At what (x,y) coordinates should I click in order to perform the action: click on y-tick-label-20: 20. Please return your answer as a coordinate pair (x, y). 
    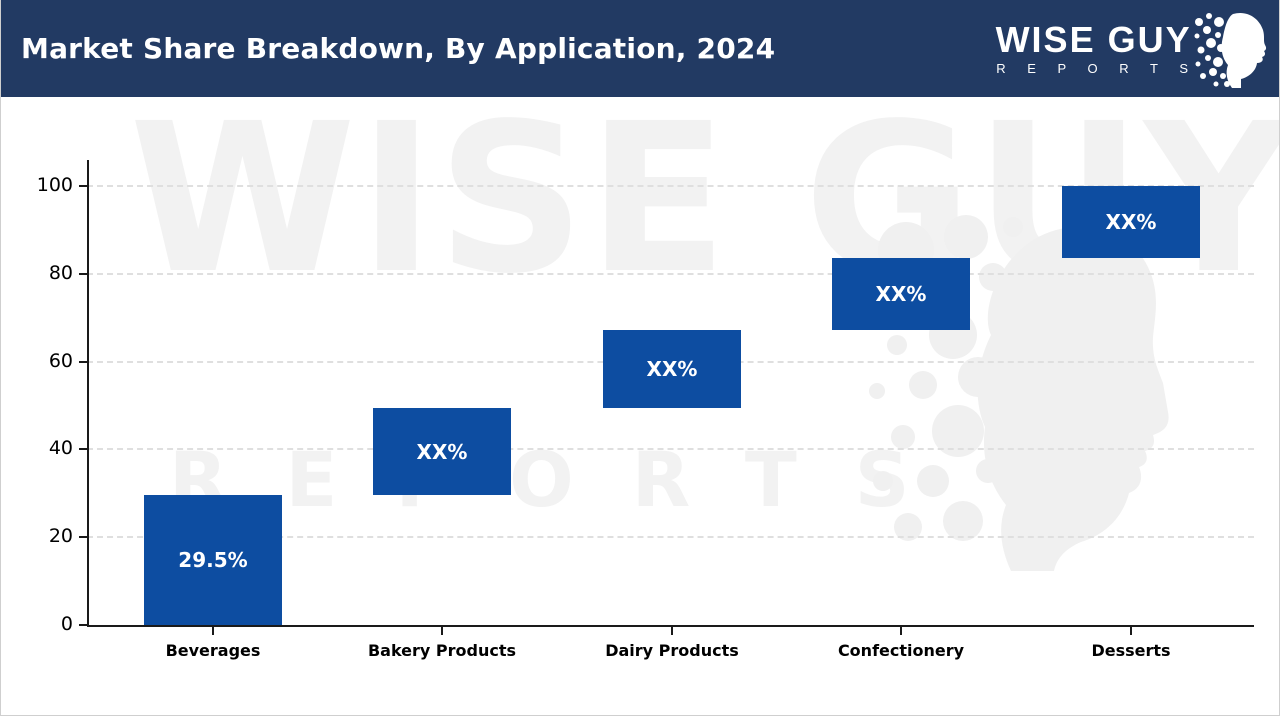
    Looking at the image, I should click on (60, 536).